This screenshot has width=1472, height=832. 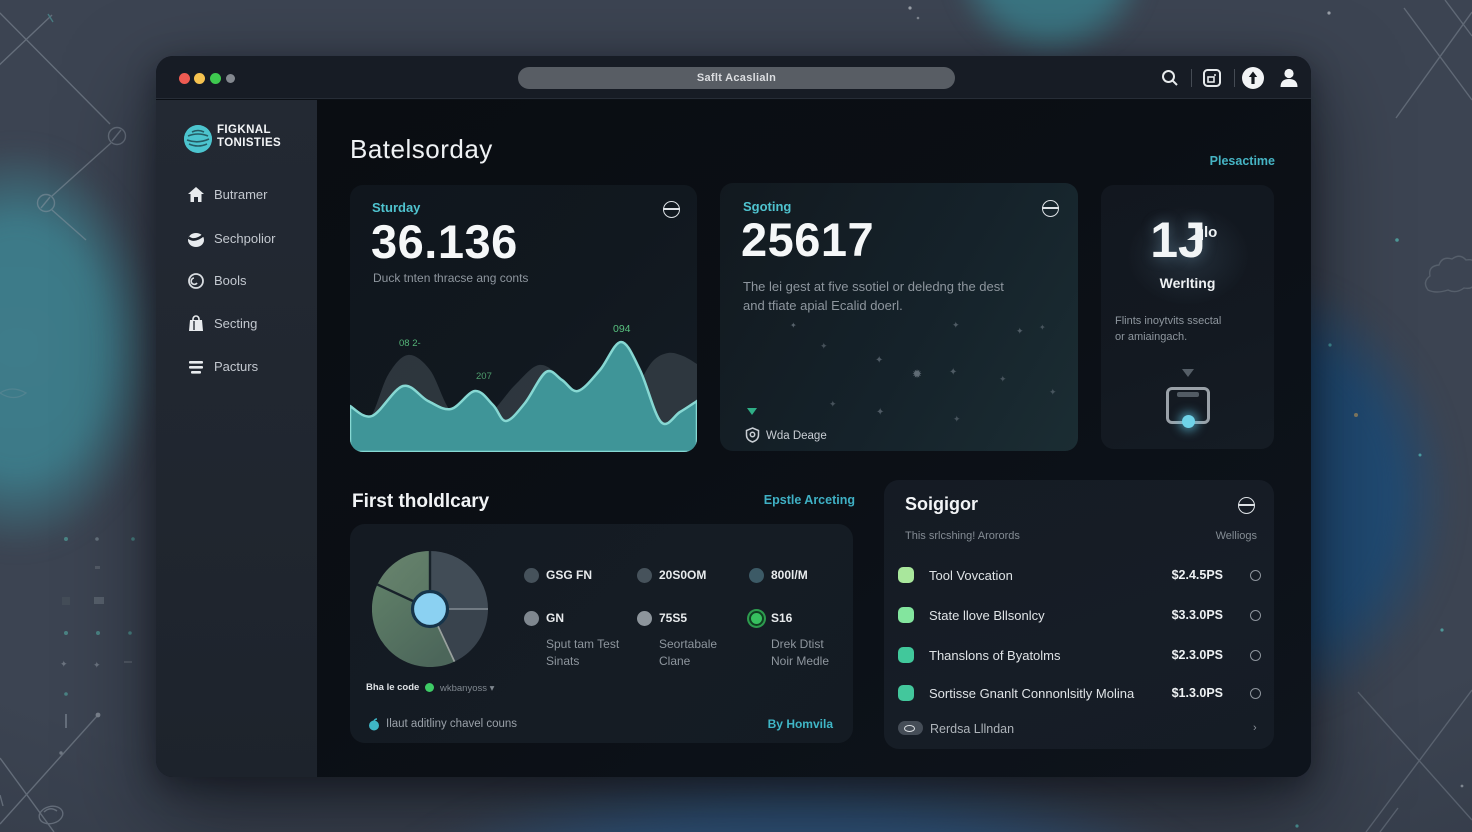 I want to click on svg-text: 08 2-, so click(x=410, y=343).